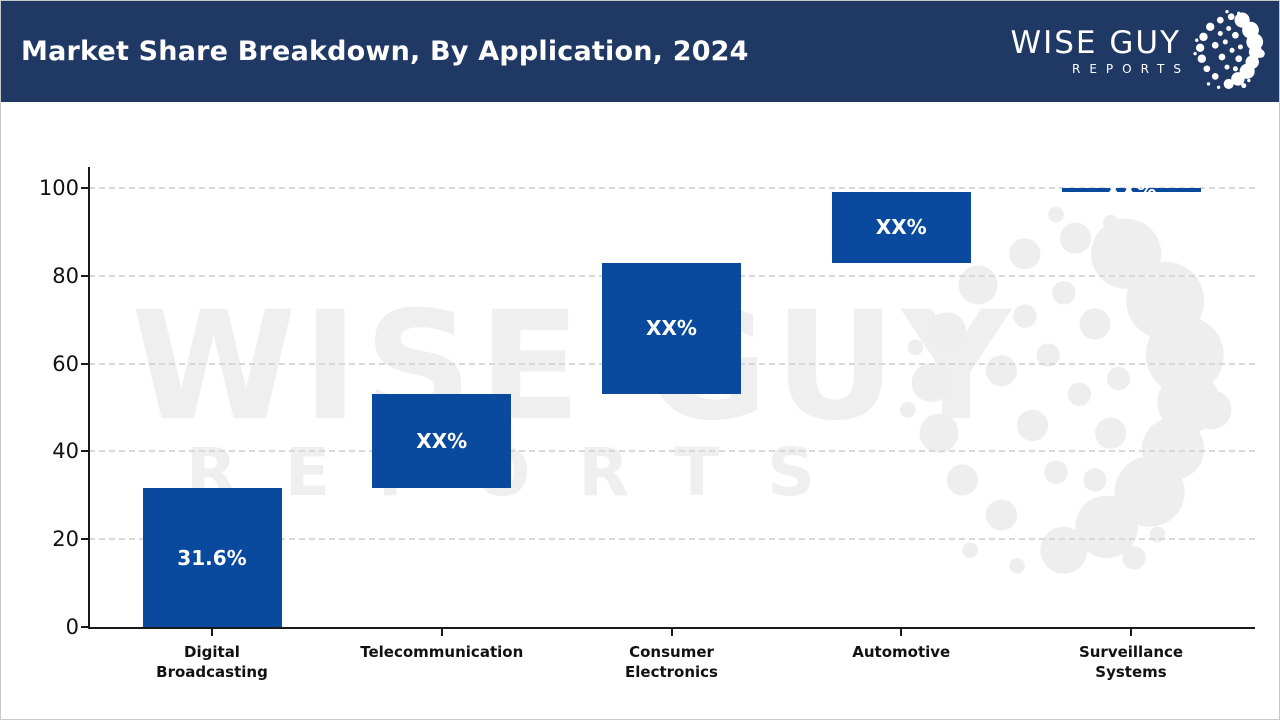 The image size is (1280, 720). I want to click on bar-consumer-electronics: XX%, so click(671, 328).